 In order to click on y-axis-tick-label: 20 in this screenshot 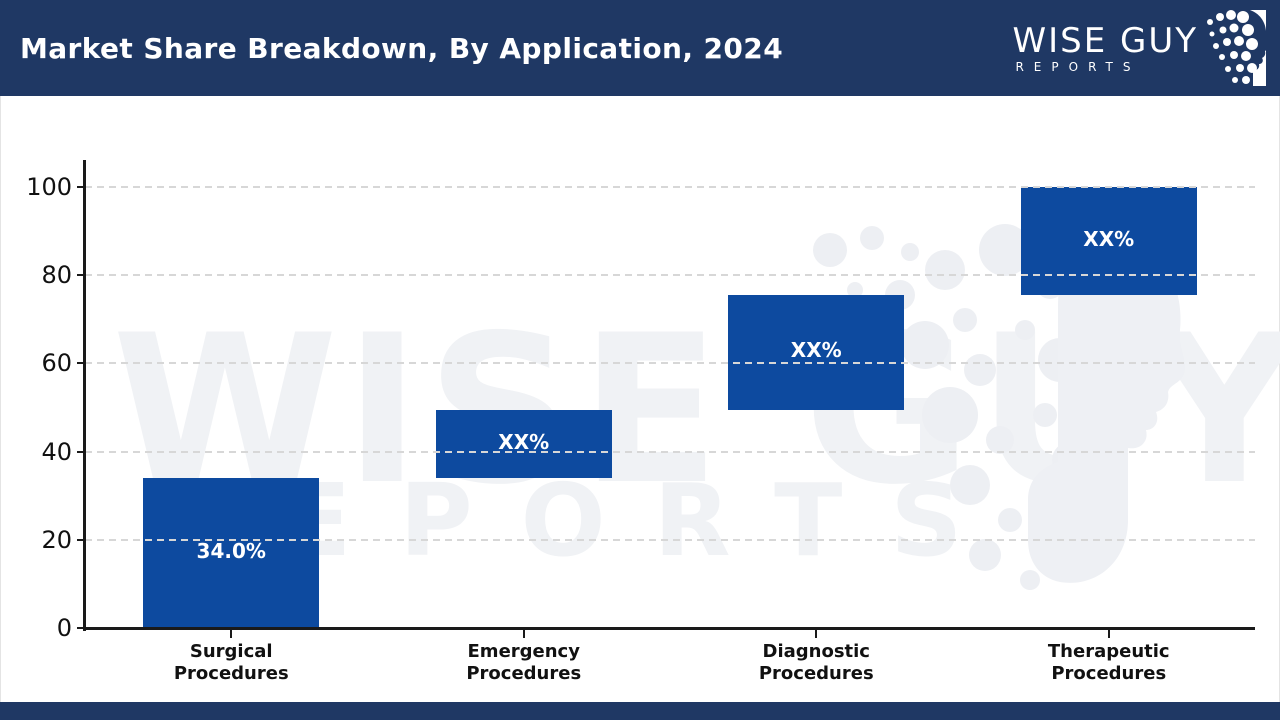, I will do `click(56, 539)`.